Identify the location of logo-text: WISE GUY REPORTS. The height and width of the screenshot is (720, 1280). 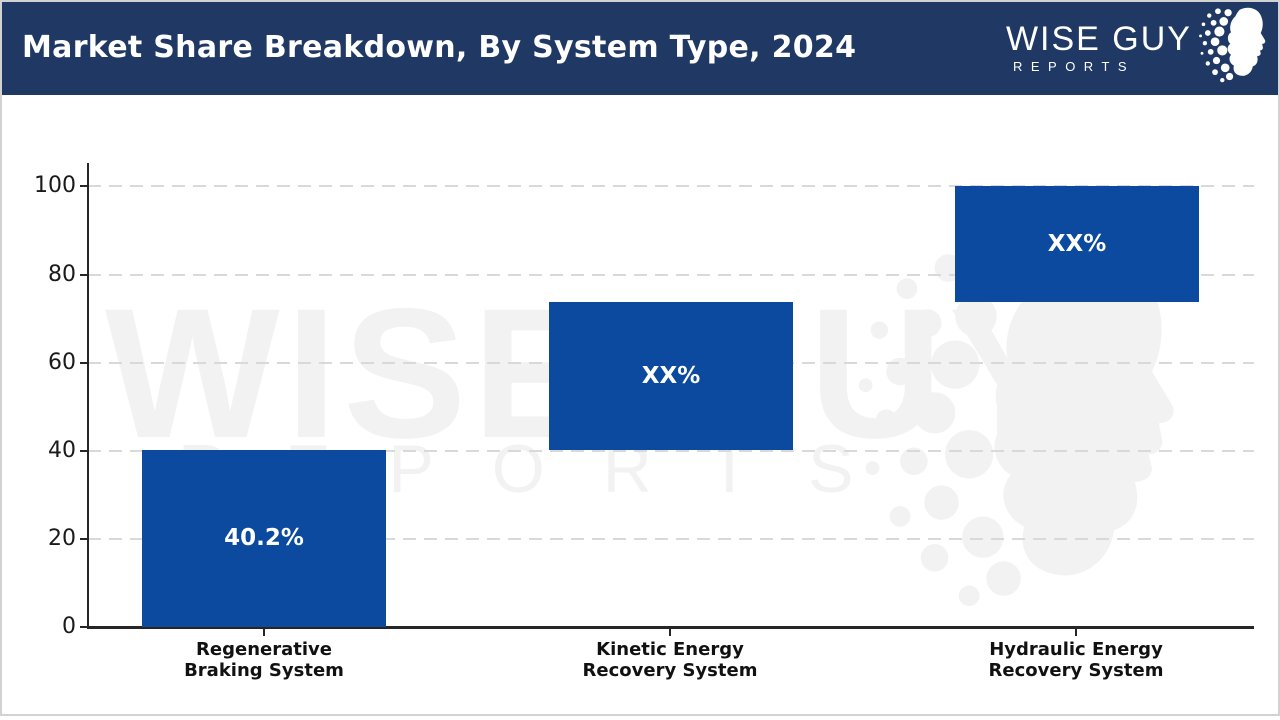
(1099, 47).